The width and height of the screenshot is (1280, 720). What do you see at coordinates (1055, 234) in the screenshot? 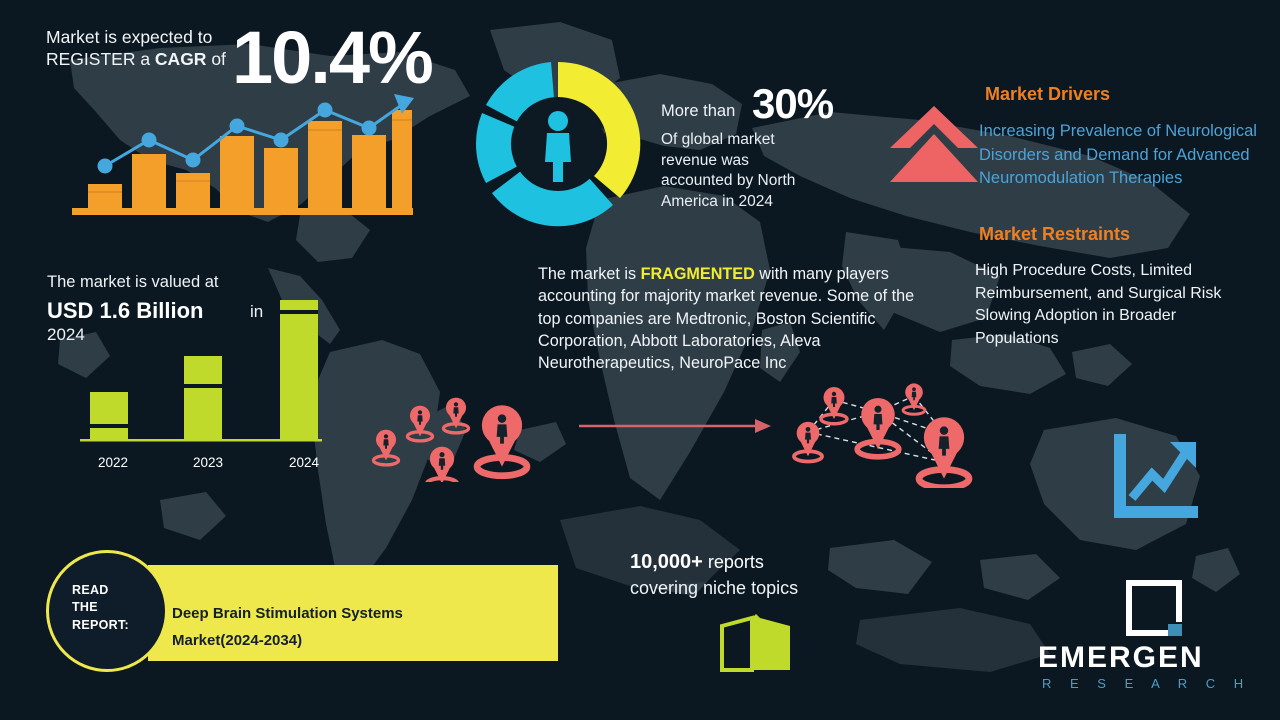
I see `market-restraints-title: Market Restraints` at bounding box center [1055, 234].